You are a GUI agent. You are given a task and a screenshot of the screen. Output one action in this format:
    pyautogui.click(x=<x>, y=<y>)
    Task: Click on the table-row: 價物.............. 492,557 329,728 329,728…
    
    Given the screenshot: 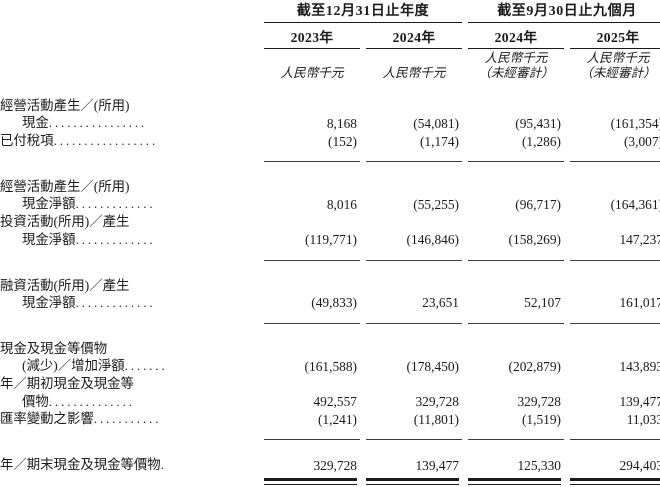 What is the action you would take?
    pyautogui.click(x=330, y=402)
    